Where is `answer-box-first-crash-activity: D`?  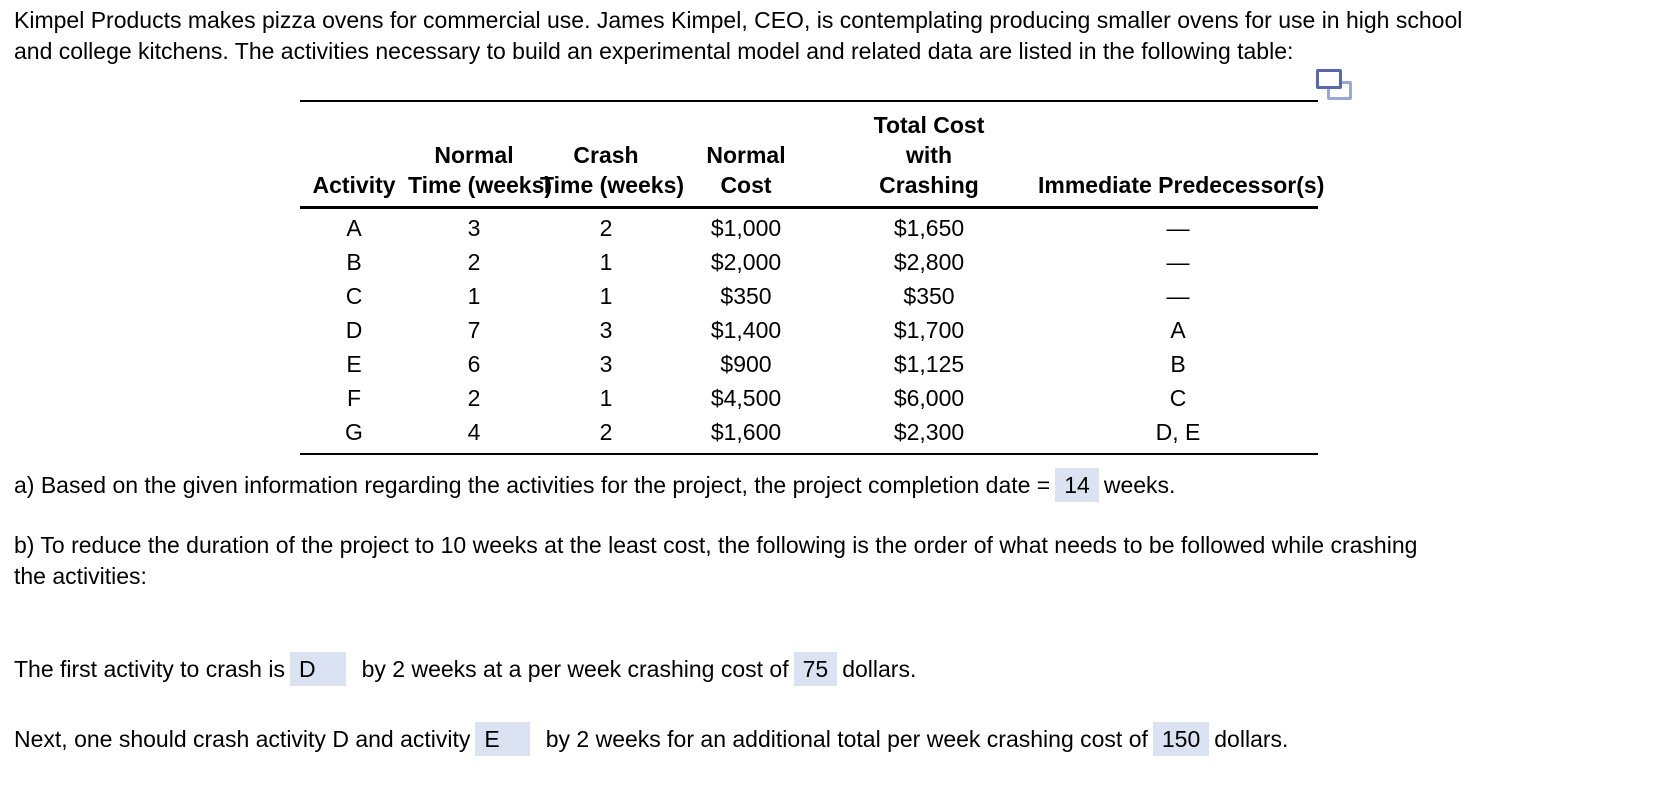
answer-box-first-crash-activity: D is located at coordinates (317, 669).